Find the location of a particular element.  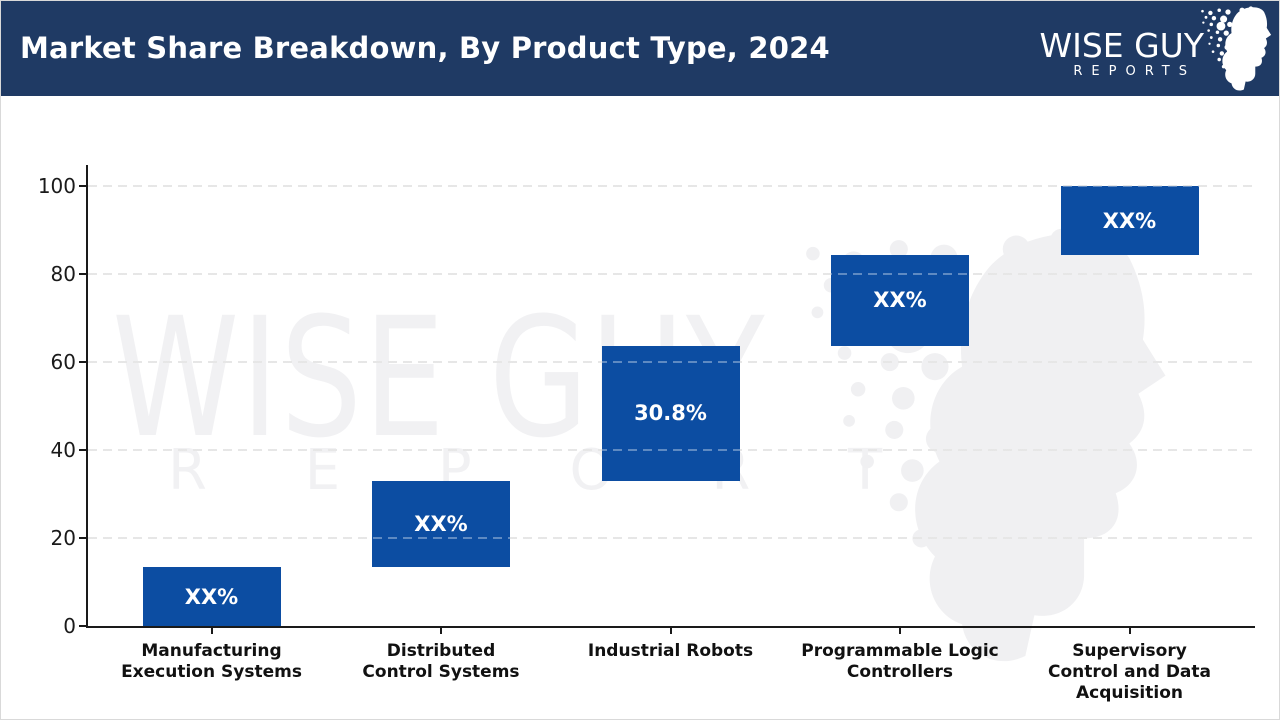

wiseguy-head-icon is located at coordinates (1228, 49).